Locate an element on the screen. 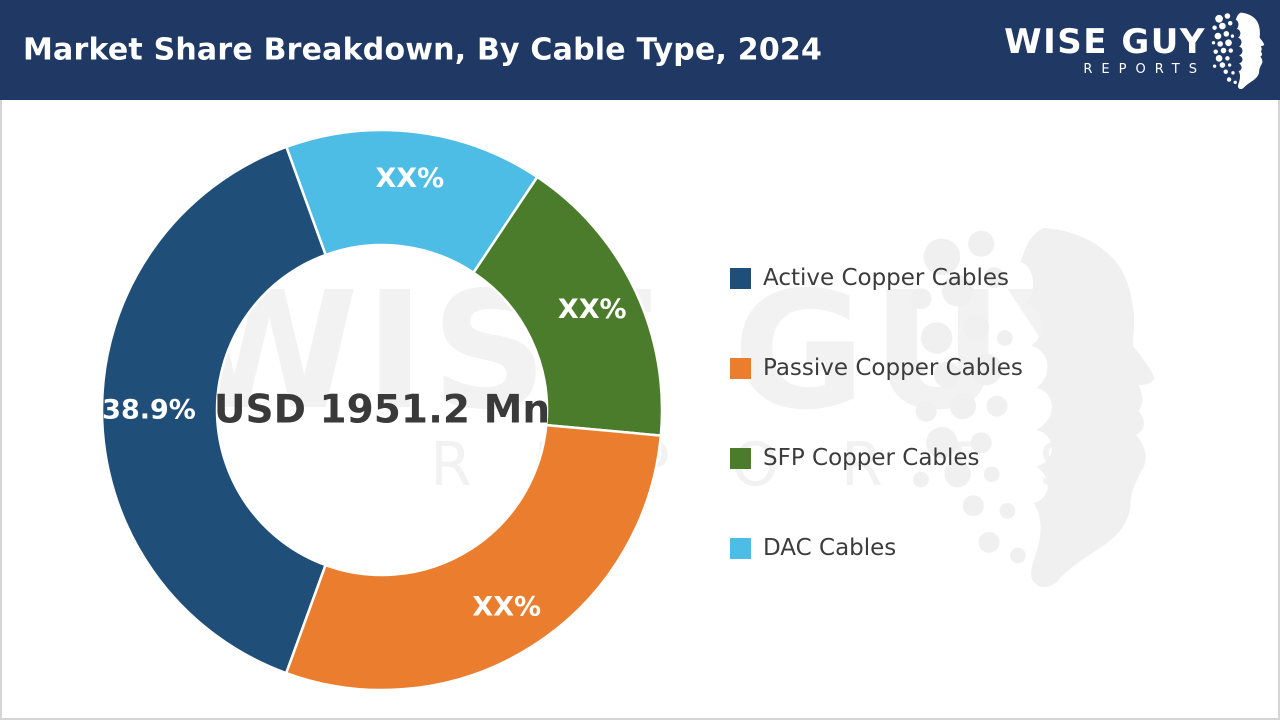  logo-reports-text: REPORTS is located at coordinates (1144, 69).